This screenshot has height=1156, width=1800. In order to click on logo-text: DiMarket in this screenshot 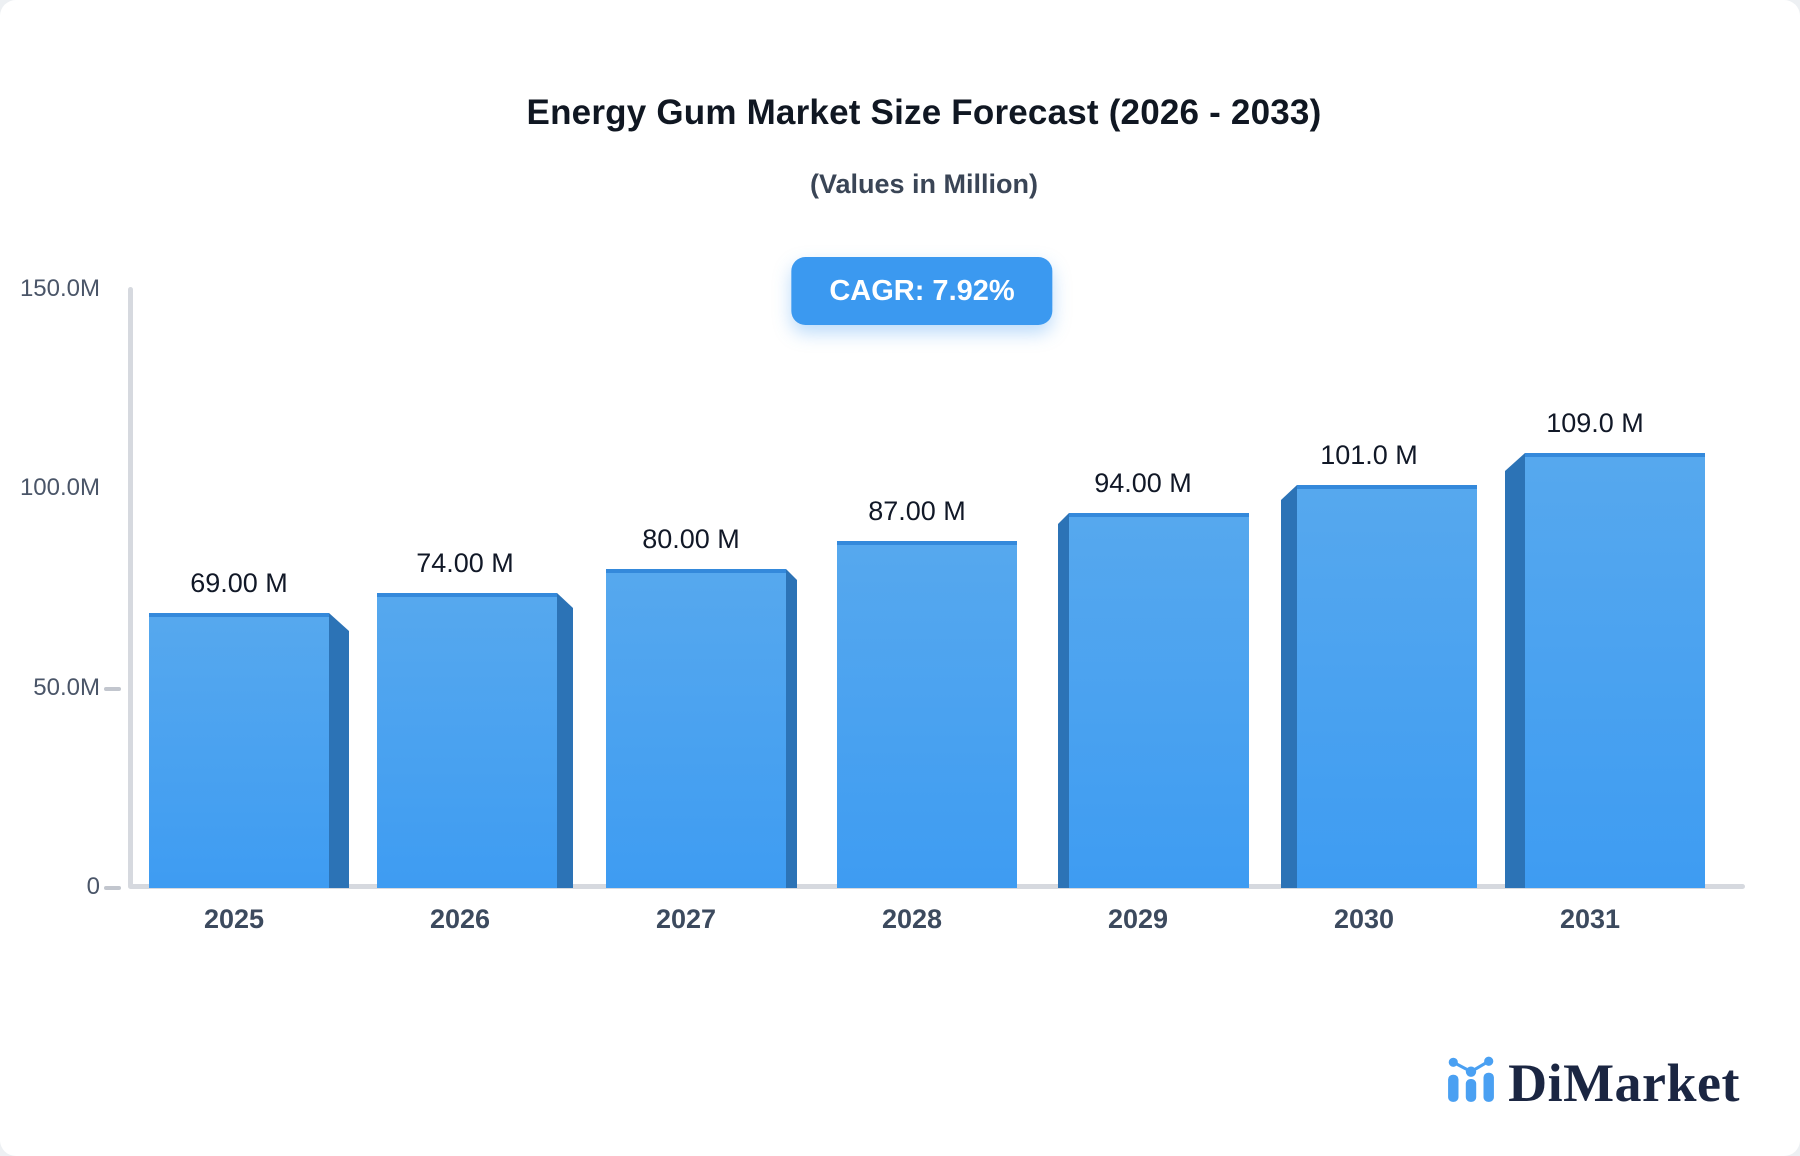, I will do `click(1624, 1083)`.